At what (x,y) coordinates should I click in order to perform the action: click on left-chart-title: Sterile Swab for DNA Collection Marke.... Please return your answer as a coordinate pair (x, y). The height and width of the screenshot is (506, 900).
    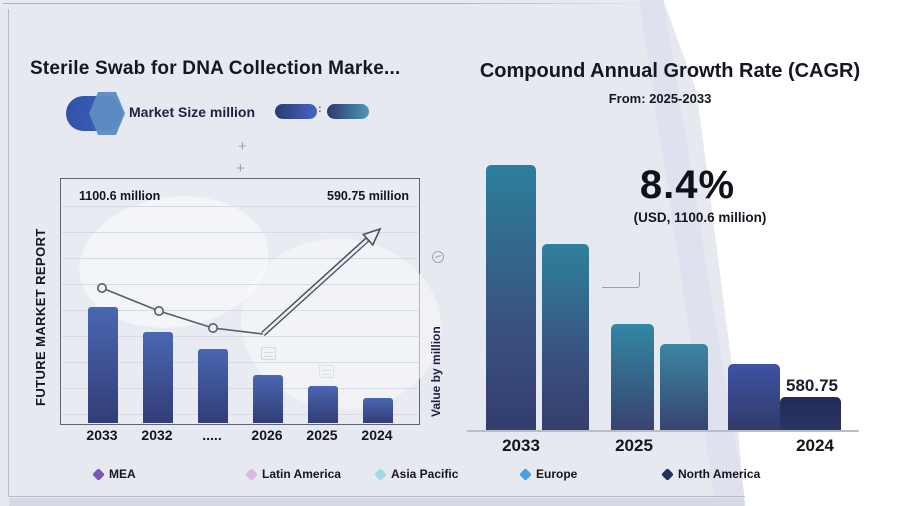
    Looking at the image, I should click on (215, 68).